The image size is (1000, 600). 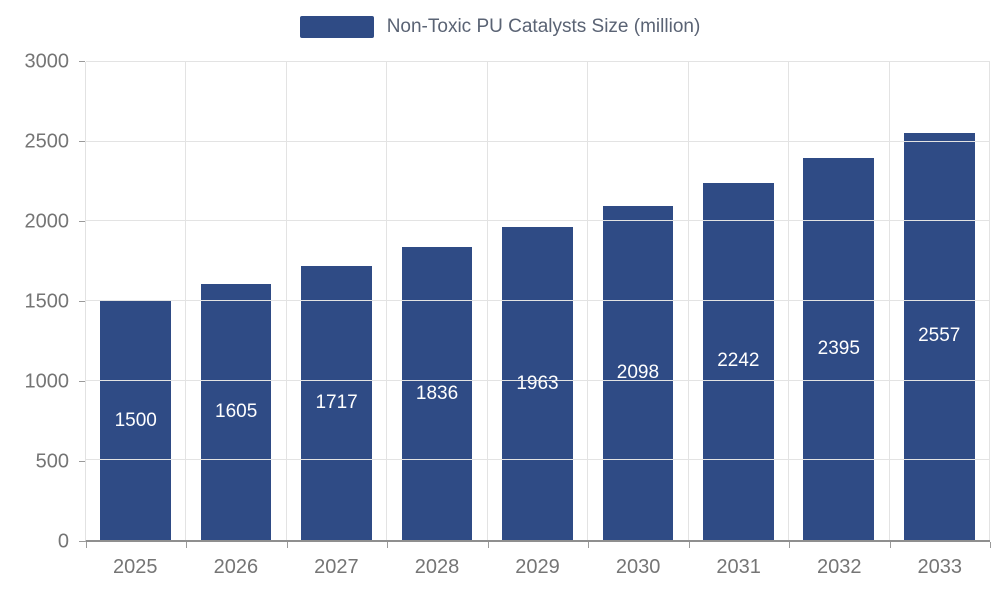 I want to click on legend: Non-Toxic PU Catalysts Size (million), so click(x=500, y=27).